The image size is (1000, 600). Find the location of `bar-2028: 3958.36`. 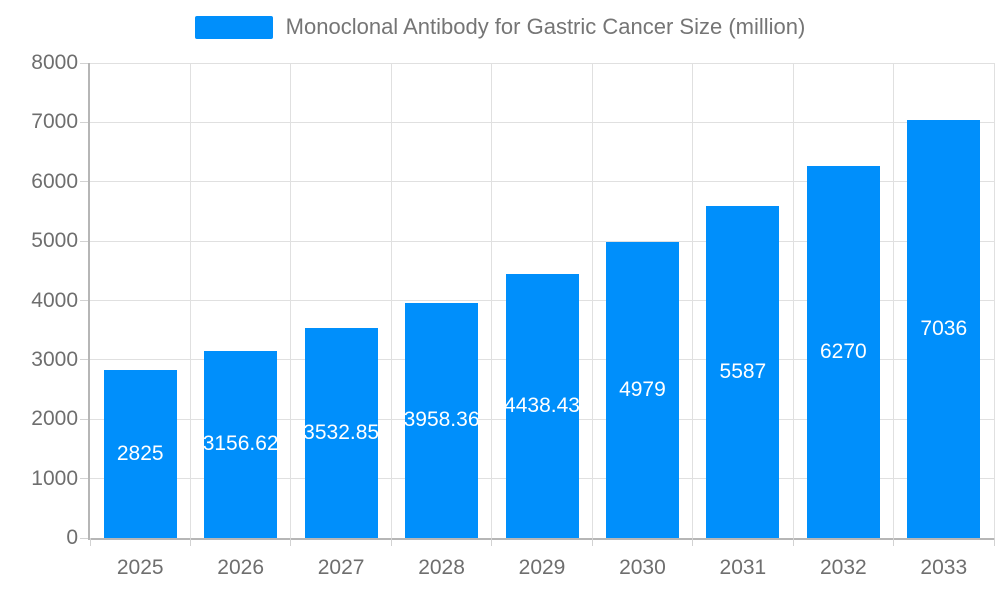

bar-2028: 3958.36 is located at coordinates (441, 420).